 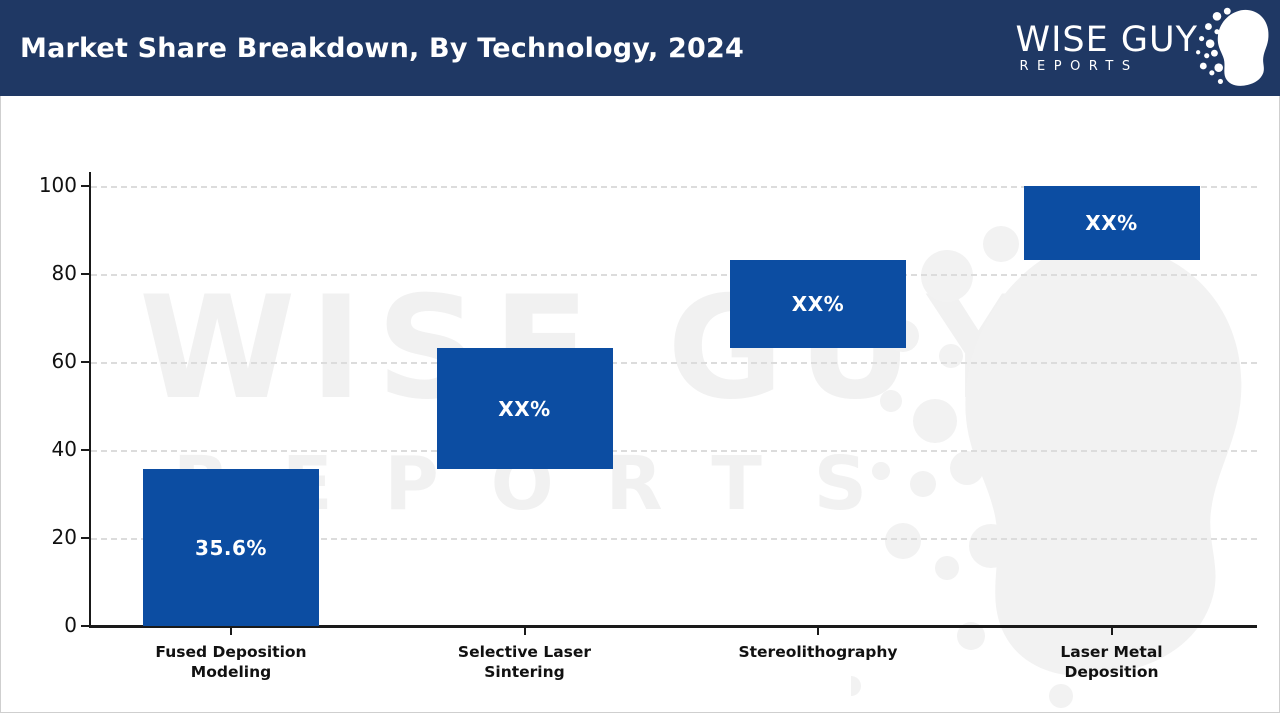 What do you see at coordinates (1232, 46) in the screenshot?
I see `logo-head-icon` at bounding box center [1232, 46].